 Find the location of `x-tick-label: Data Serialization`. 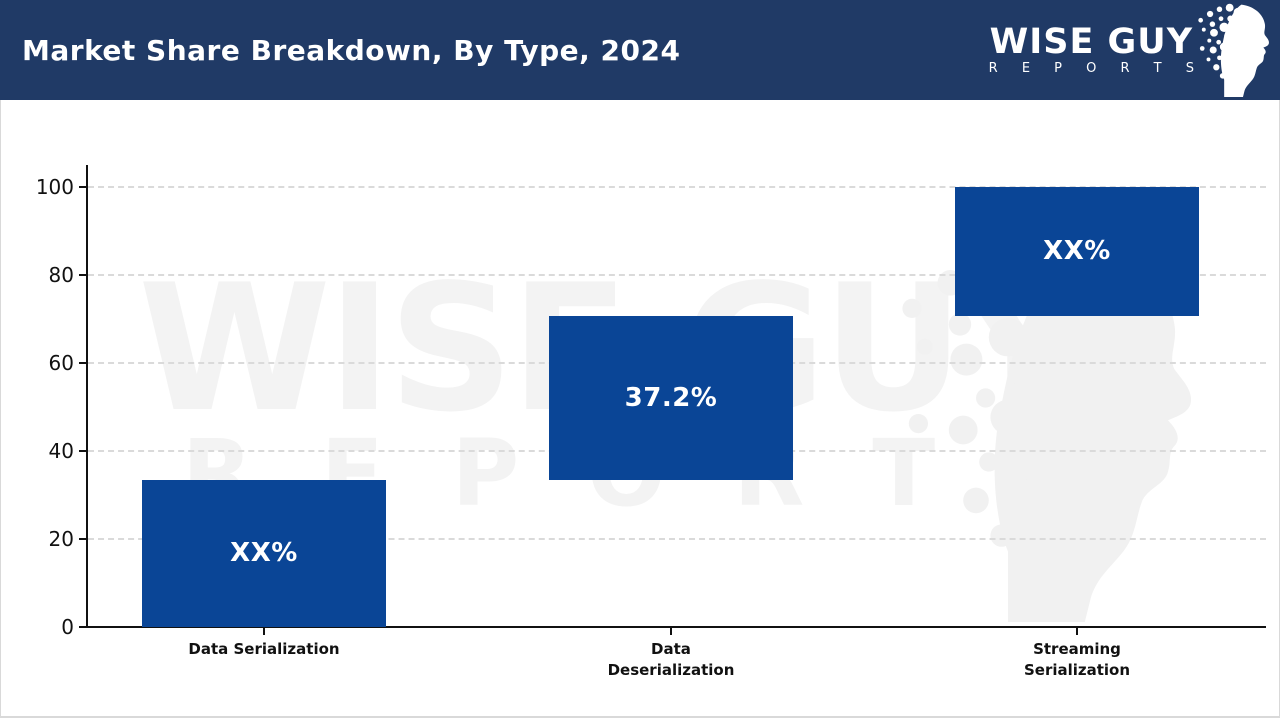

x-tick-label: Data Serialization is located at coordinates (264, 649).